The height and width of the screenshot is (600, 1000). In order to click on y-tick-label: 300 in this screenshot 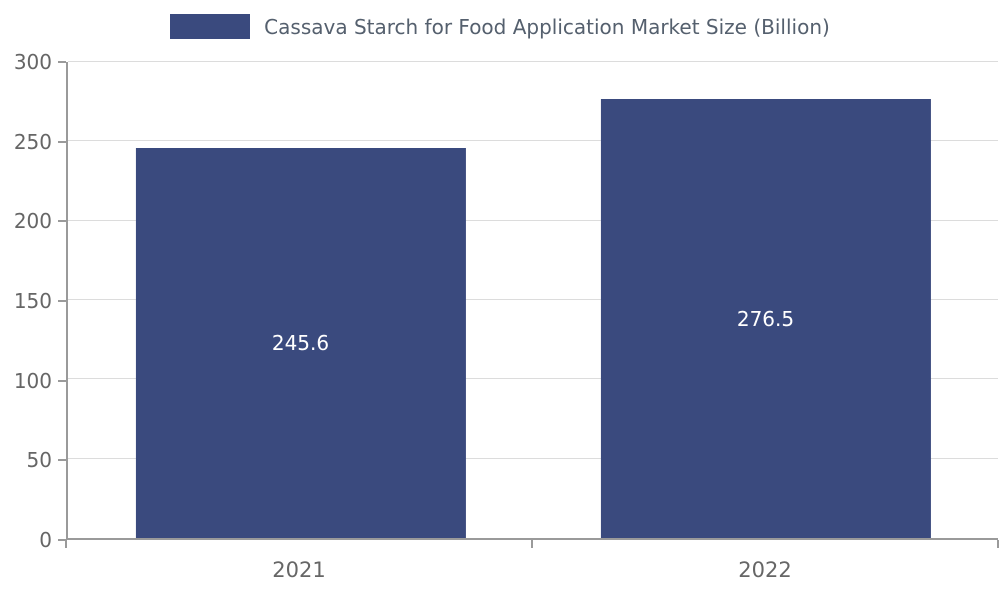, I will do `click(32, 62)`.